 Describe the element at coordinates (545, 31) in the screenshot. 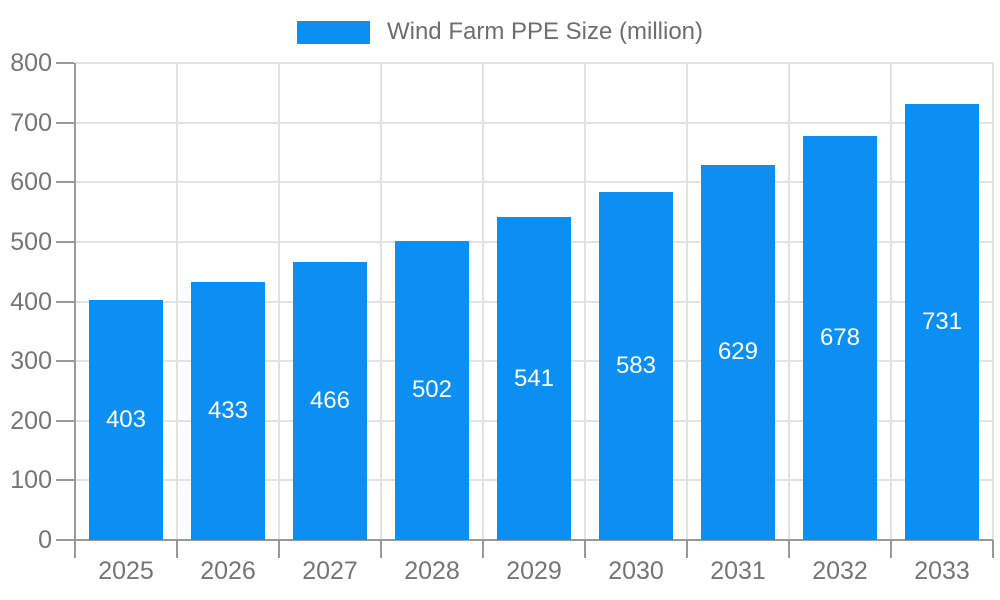

I see `legend-label: Wind Farm PPE Size (million)` at that location.